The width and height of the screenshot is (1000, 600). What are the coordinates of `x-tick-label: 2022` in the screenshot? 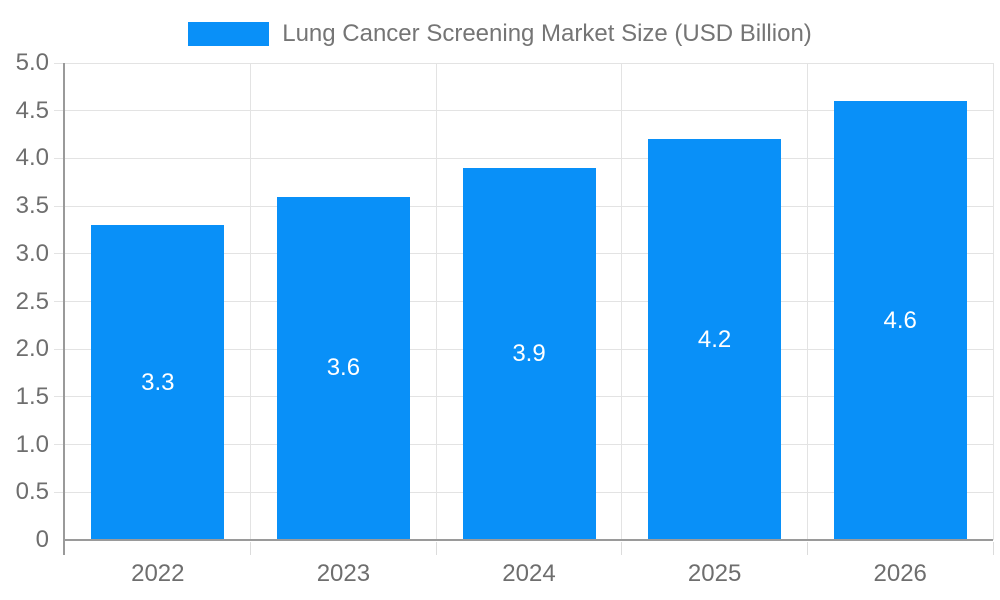 It's located at (158, 573).